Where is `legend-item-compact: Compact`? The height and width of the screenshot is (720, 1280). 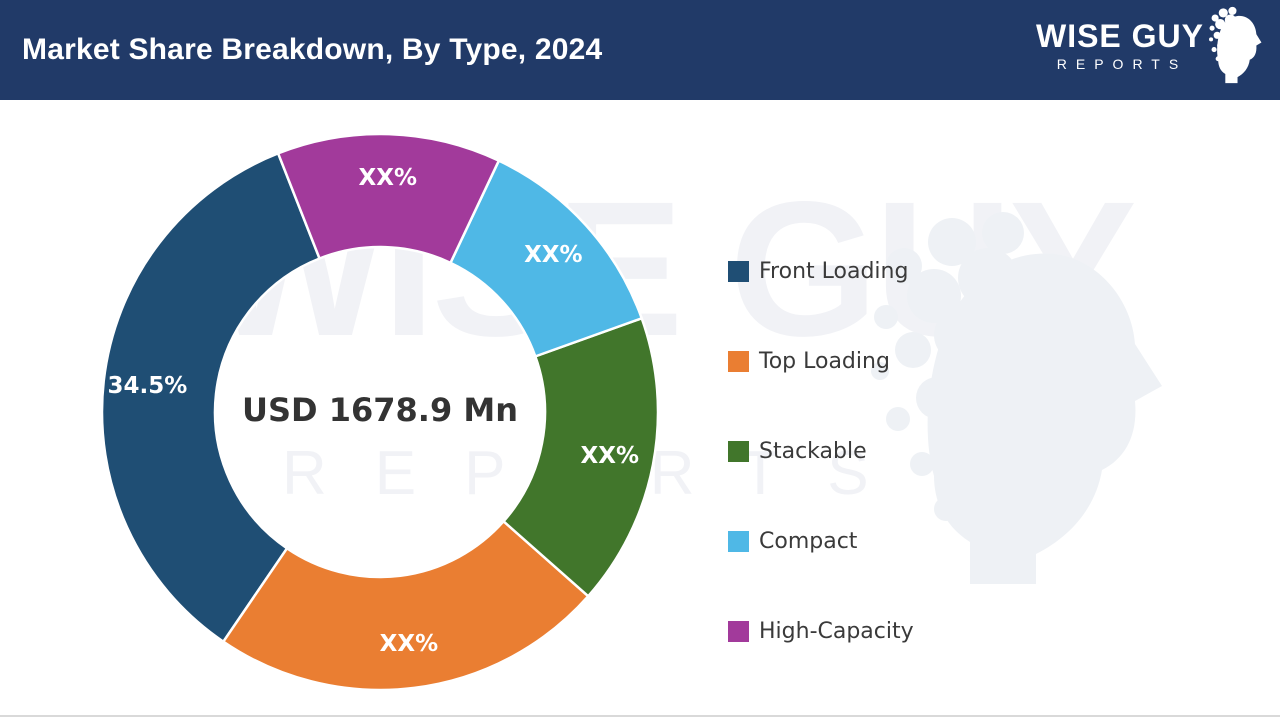 legend-item-compact: Compact is located at coordinates (821, 541).